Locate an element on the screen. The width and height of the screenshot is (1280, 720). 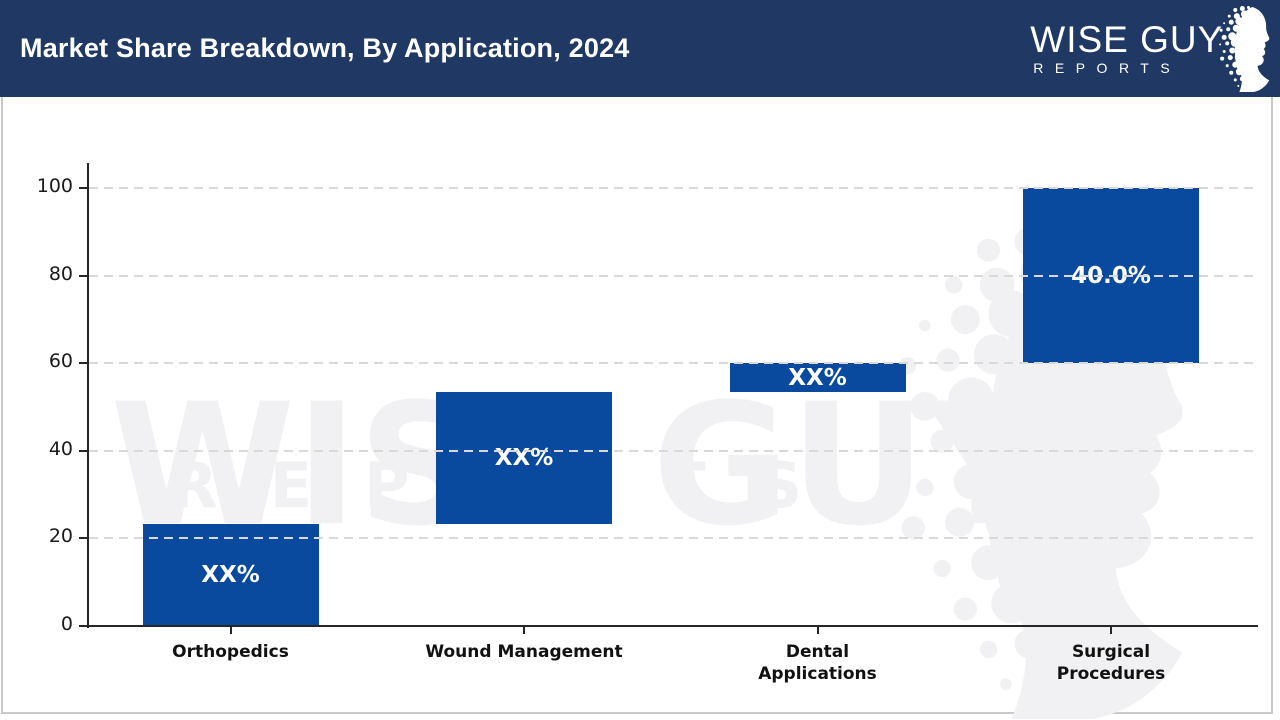
bar-2: XX% is located at coordinates (524, 458).